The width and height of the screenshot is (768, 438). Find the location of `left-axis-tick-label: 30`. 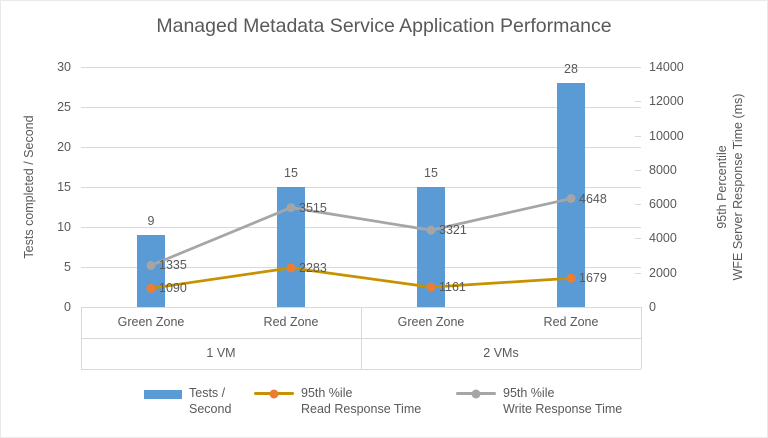

left-axis-tick-label: 30 is located at coordinates (64, 67).